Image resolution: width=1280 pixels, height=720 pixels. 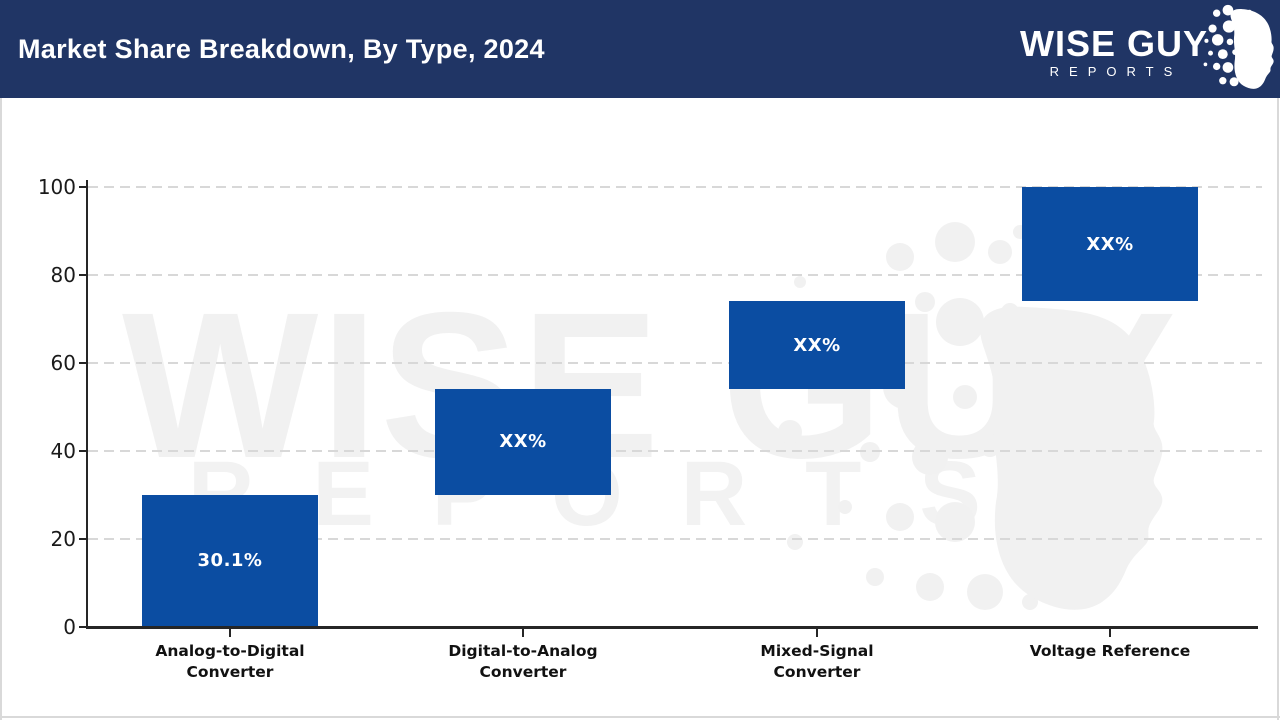 I want to click on y-tick-label: 100, so click(x=56, y=187).